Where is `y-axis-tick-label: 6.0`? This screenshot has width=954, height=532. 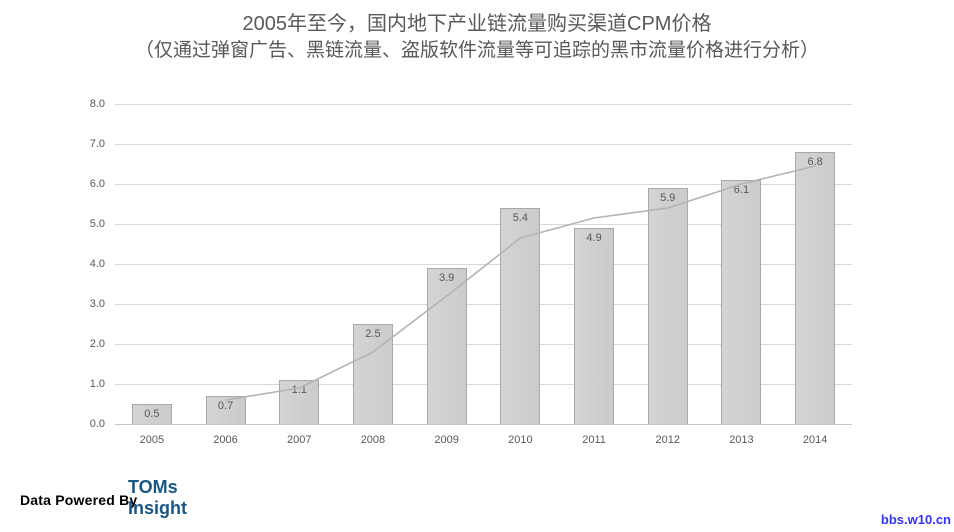
y-axis-tick-label: 6.0 is located at coordinates (97, 184).